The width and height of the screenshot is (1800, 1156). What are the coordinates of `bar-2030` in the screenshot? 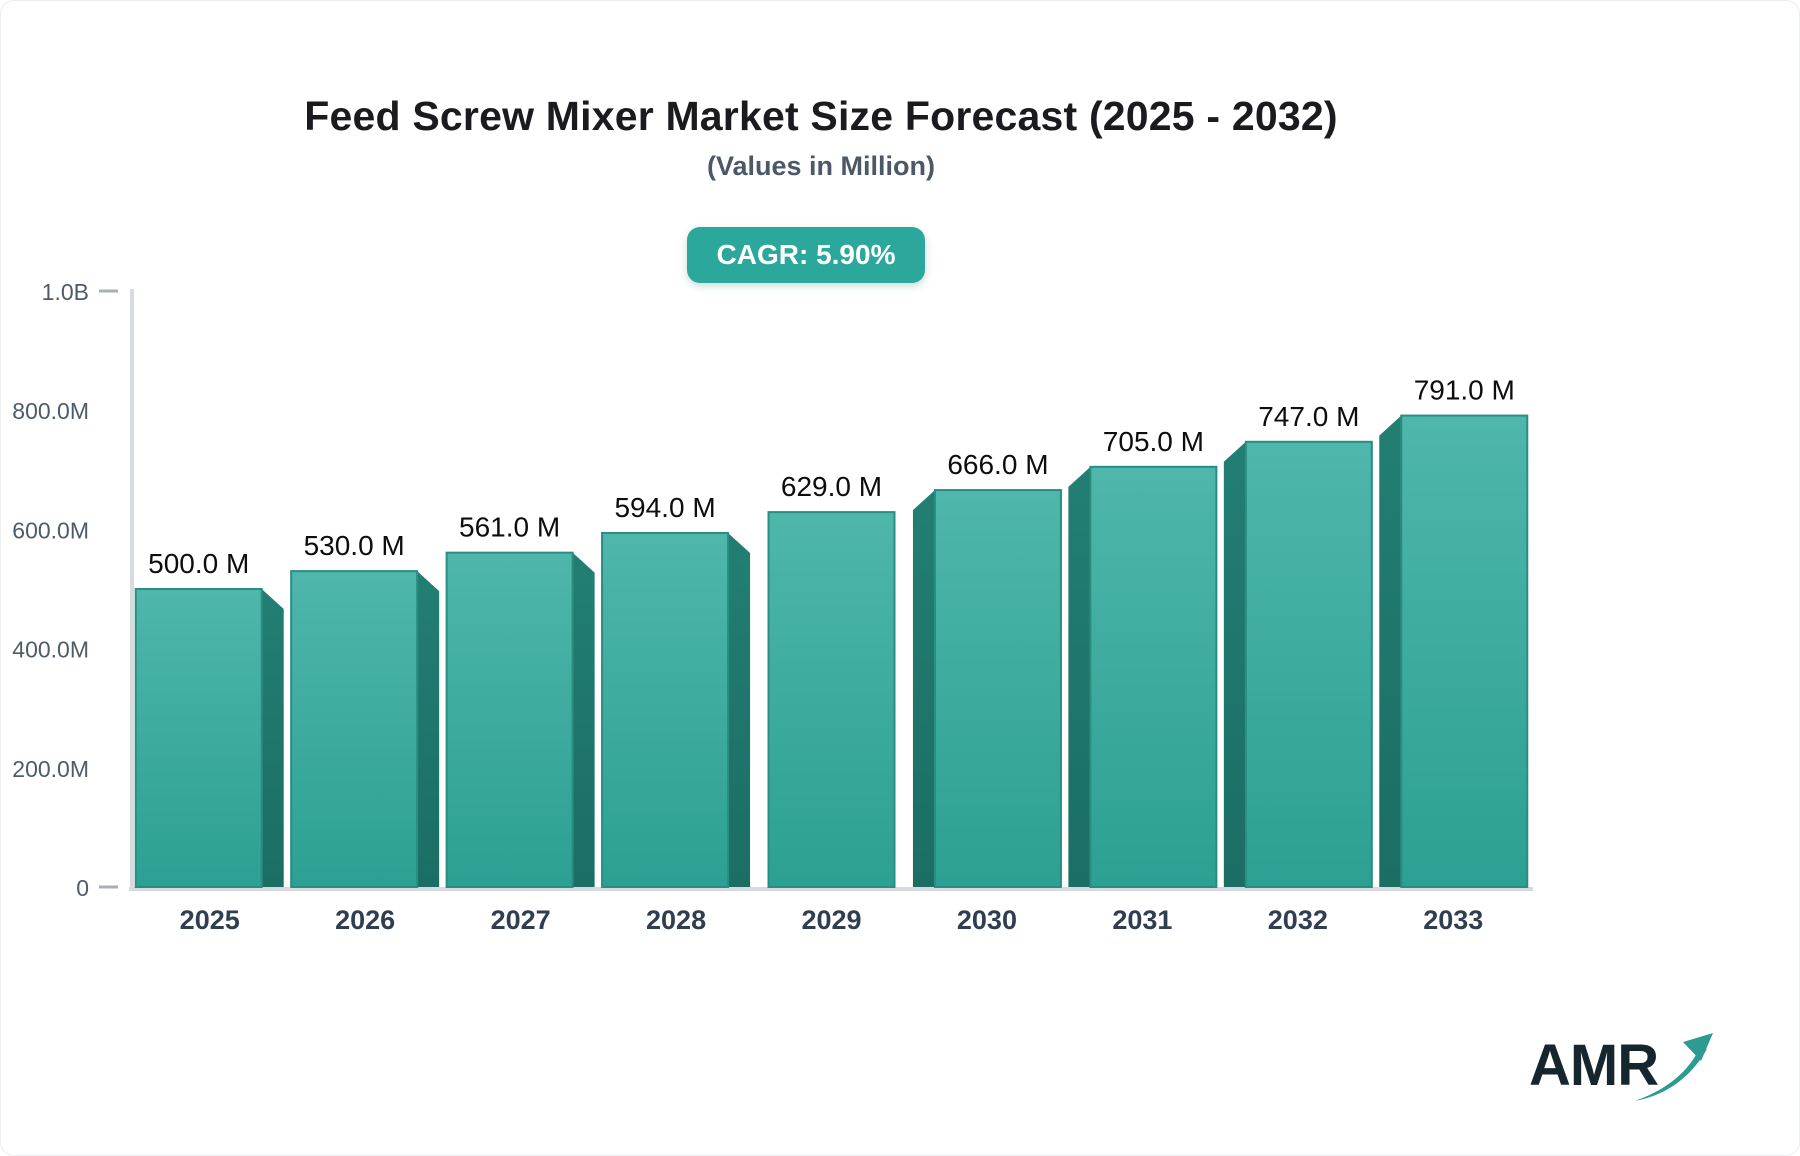 It's located at (997, 688).